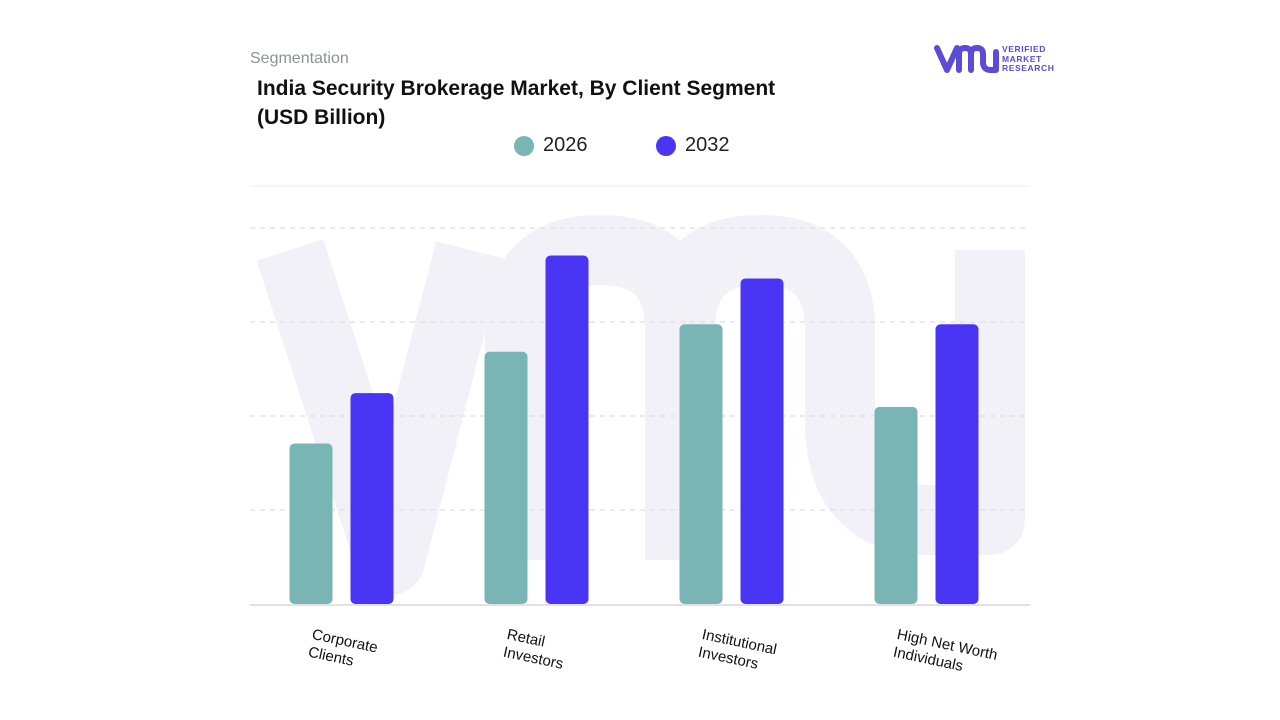 This screenshot has width=1280, height=720. What do you see at coordinates (707, 145) in the screenshot?
I see `legend-label-2032: 2032` at bounding box center [707, 145].